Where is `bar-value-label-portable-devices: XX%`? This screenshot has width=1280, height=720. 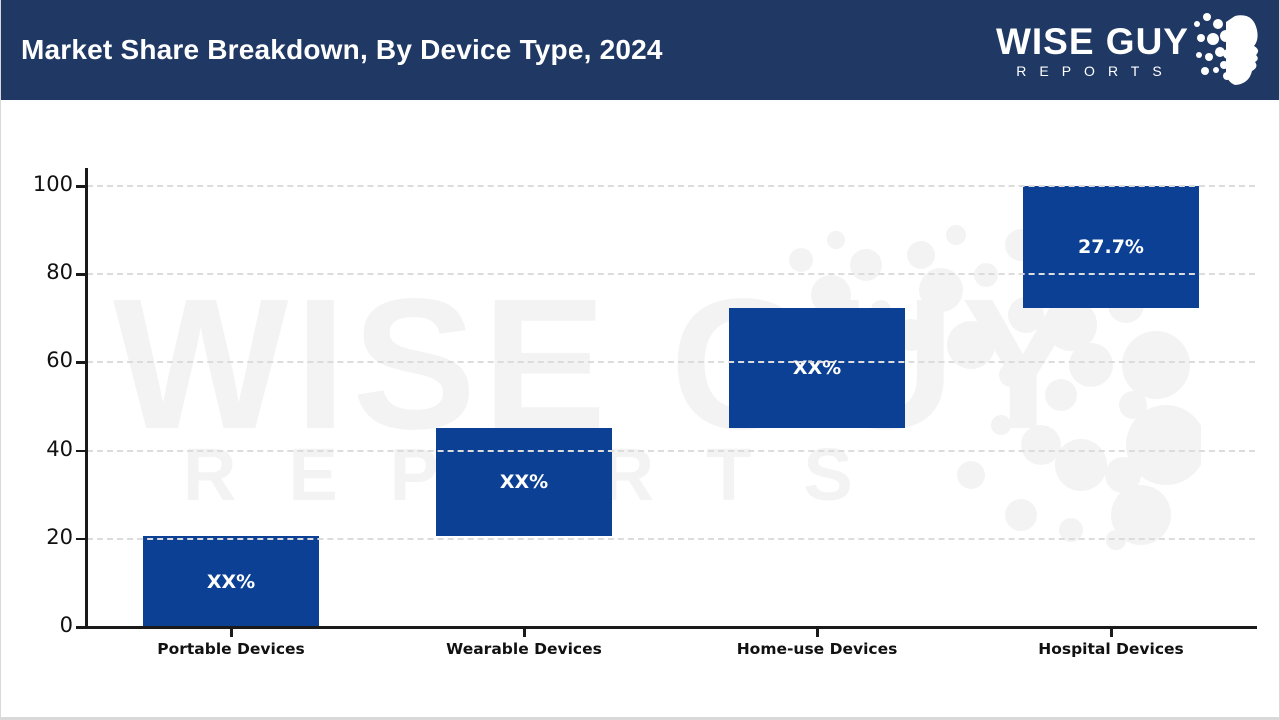
bar-value-label-portable-devices: XX% is located at coordinates (231, 581).